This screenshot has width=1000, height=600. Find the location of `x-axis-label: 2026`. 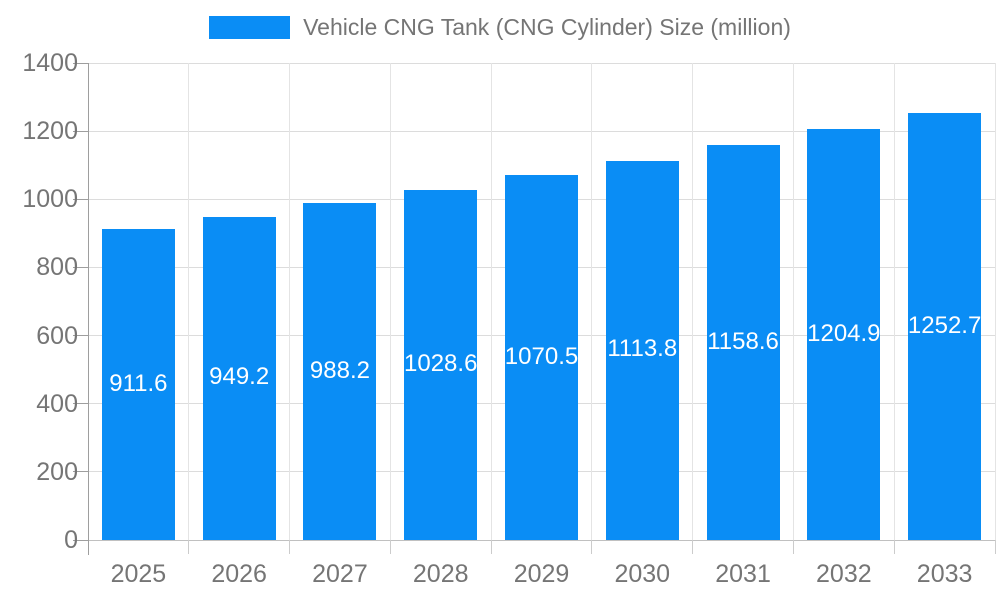

x-axis-label: 2026 is located at coordinates (239, 574).